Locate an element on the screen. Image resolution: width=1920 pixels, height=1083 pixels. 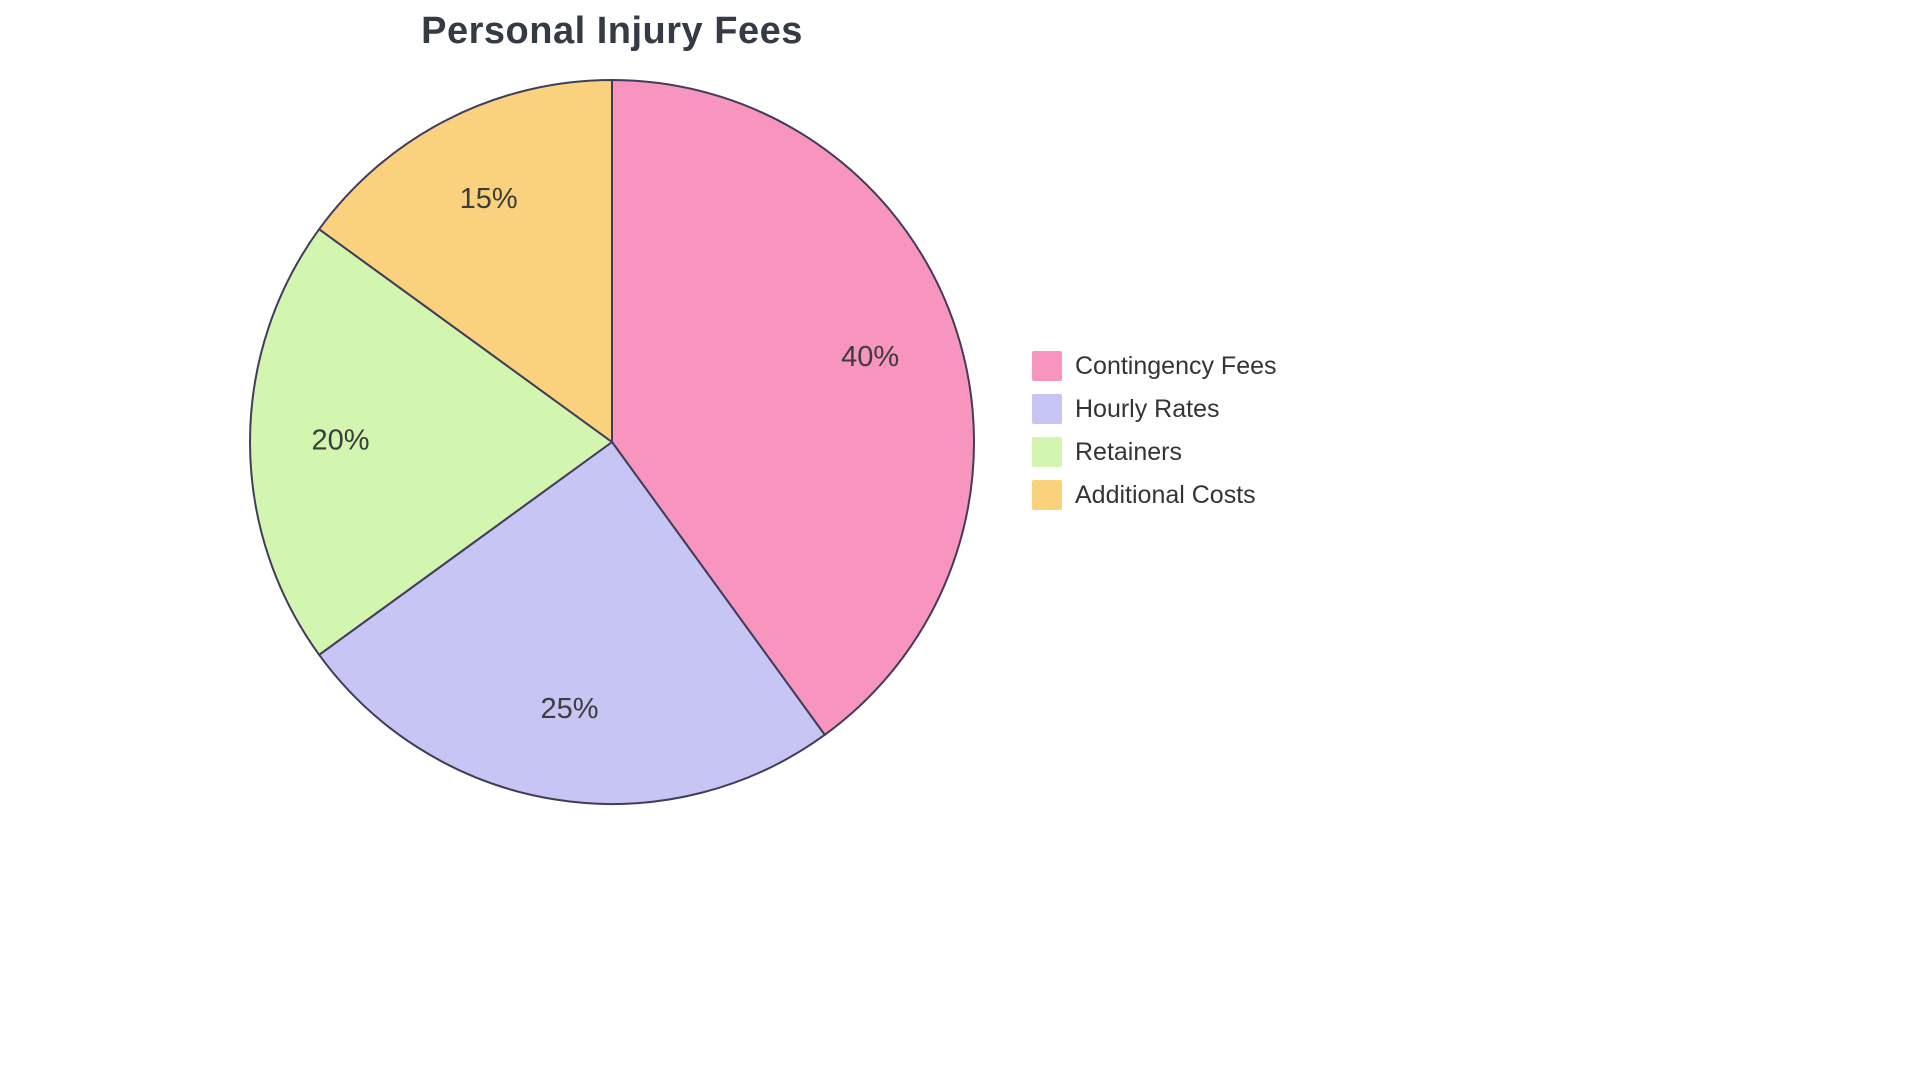
pie-slice-retainers is located at coordinates (431, 442).